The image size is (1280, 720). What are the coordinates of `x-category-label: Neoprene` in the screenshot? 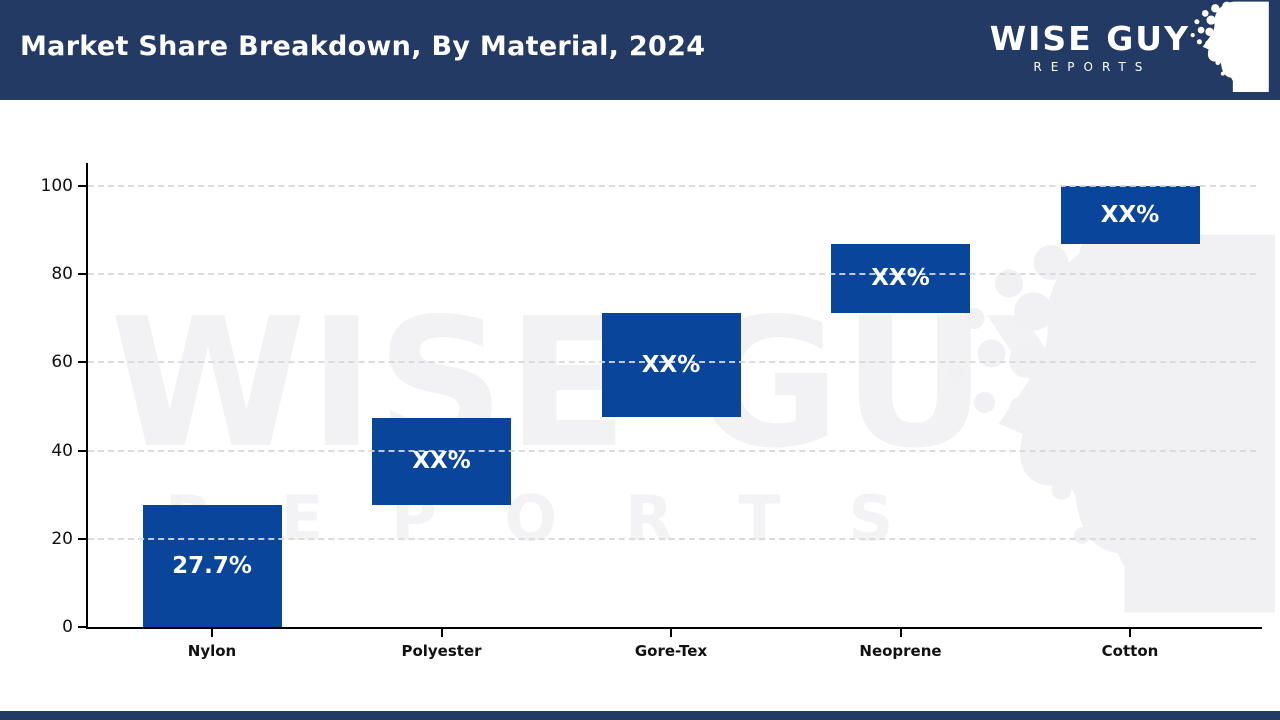 It's located at (900, 651).